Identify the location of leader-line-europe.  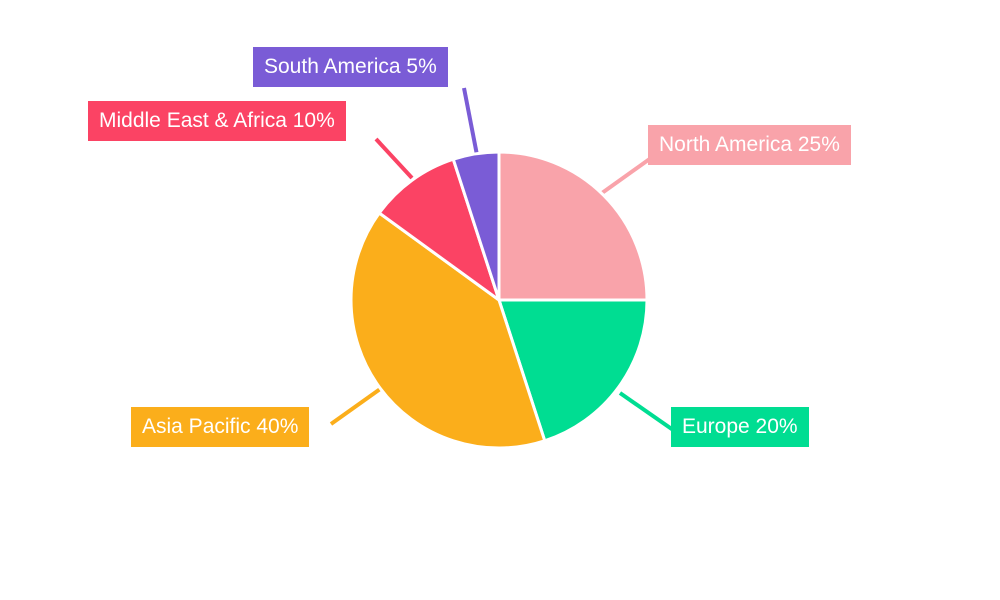
(648, 412).